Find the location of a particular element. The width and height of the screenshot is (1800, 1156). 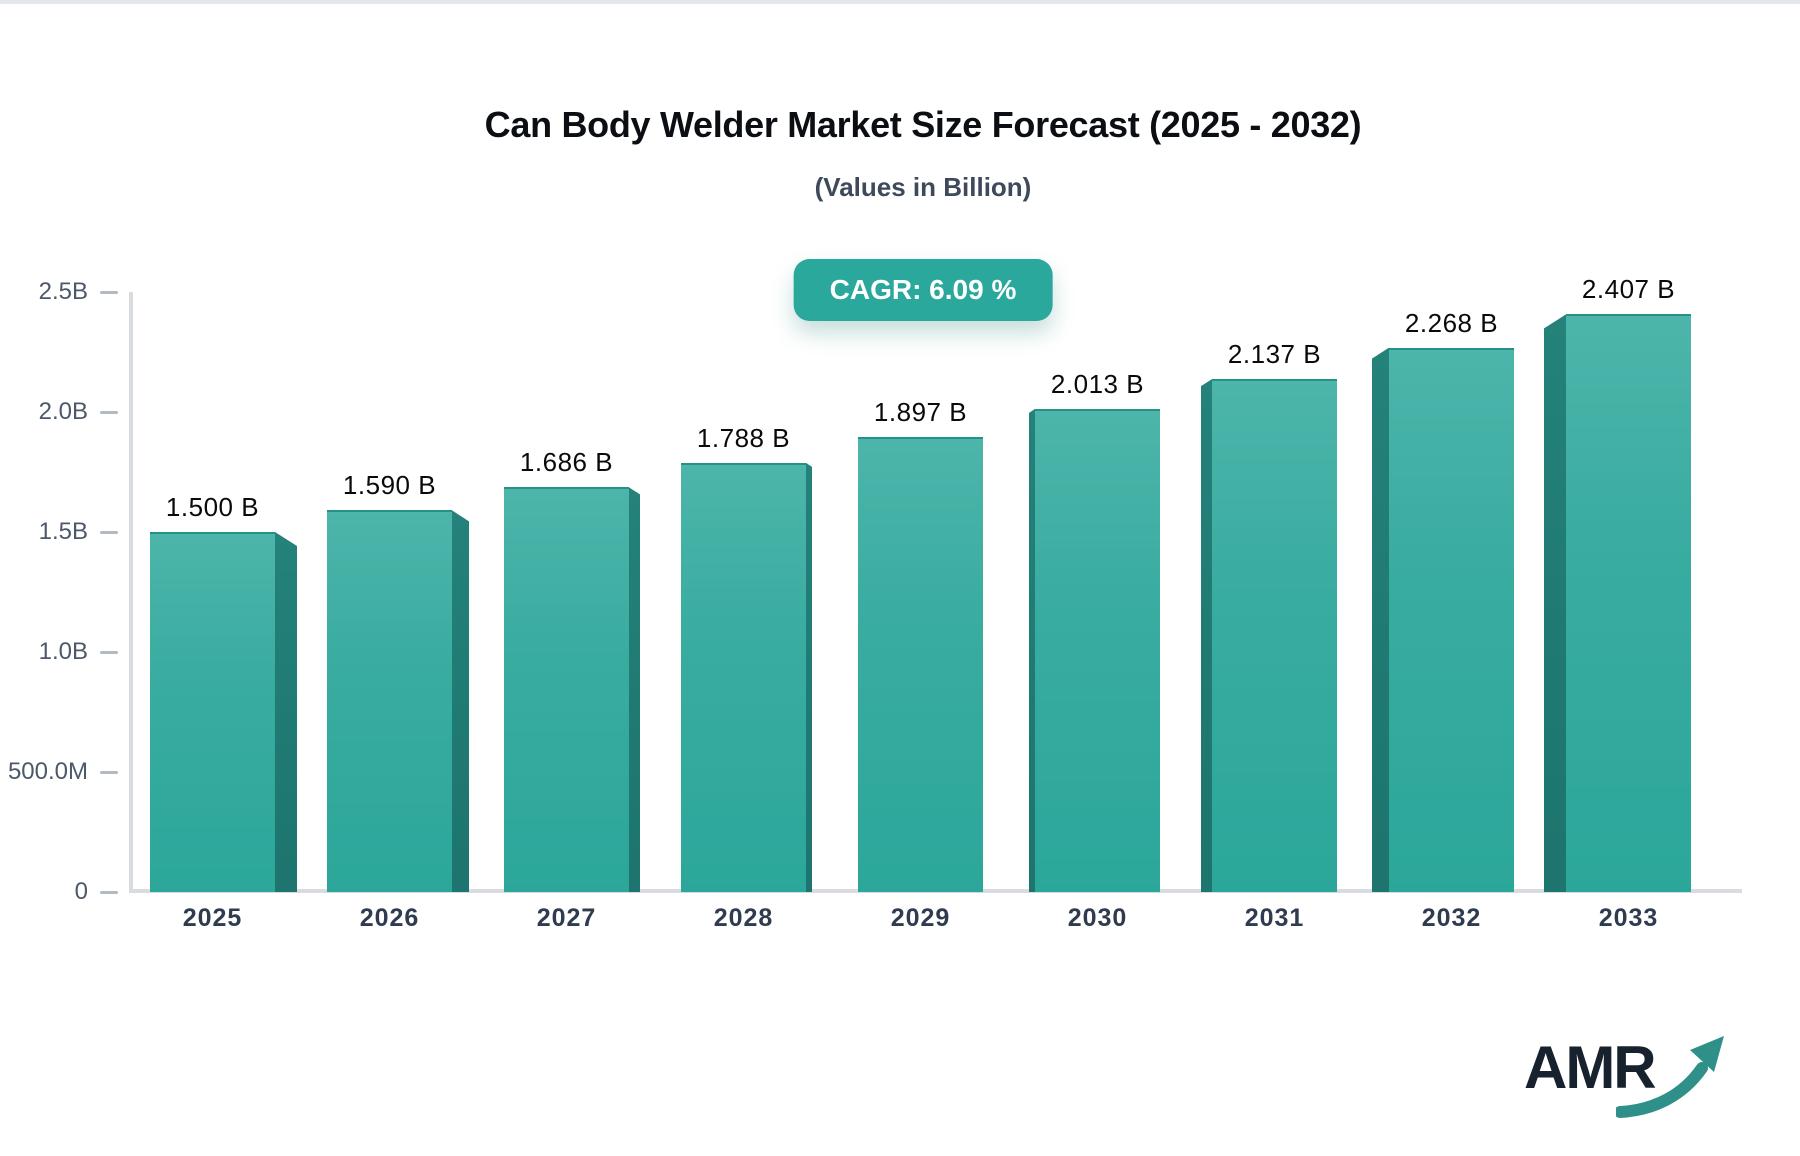

x-axis-label-2030: 2030 is located at coordinates (1097, 918).